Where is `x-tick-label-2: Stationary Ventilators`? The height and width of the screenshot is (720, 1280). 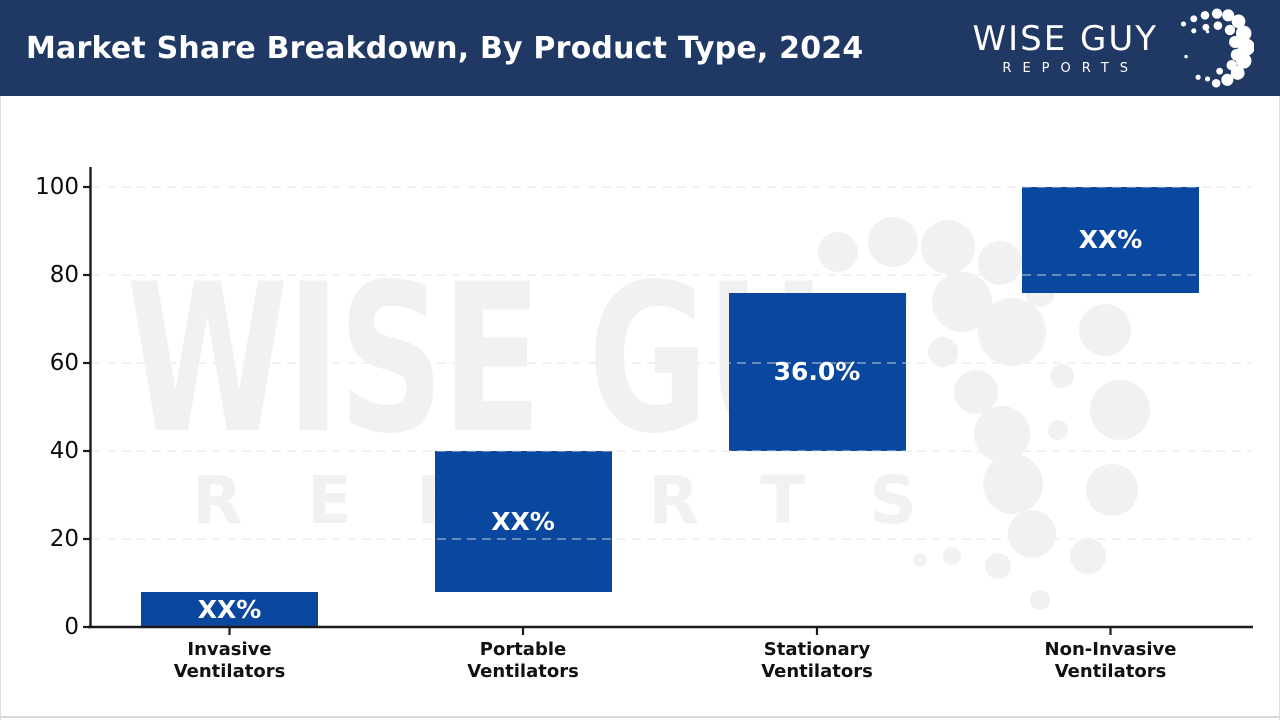 x-tick-label-2: Stationary Ventilators is located at coordinates (817, 660).